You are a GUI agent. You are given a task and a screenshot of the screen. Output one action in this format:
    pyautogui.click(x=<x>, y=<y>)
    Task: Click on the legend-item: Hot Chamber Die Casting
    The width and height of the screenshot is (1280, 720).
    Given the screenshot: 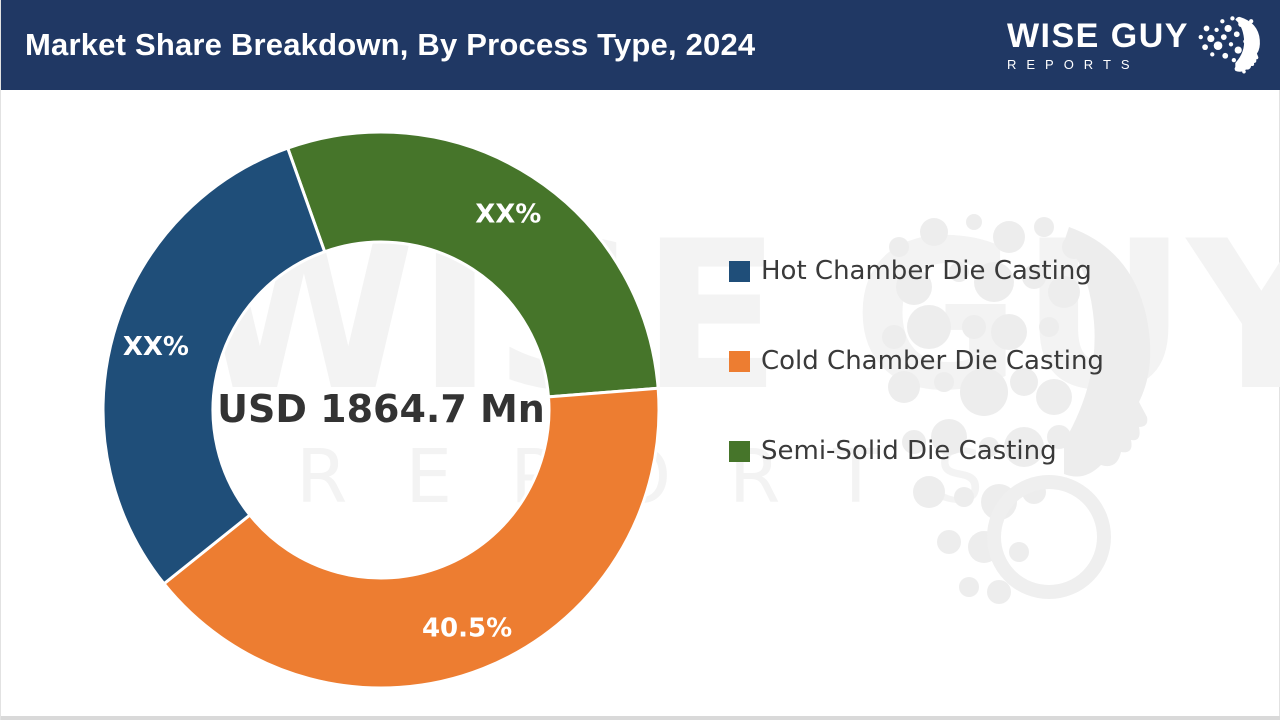 What is the action you would take?
    pyautogui.click(x=910, y=271)
    